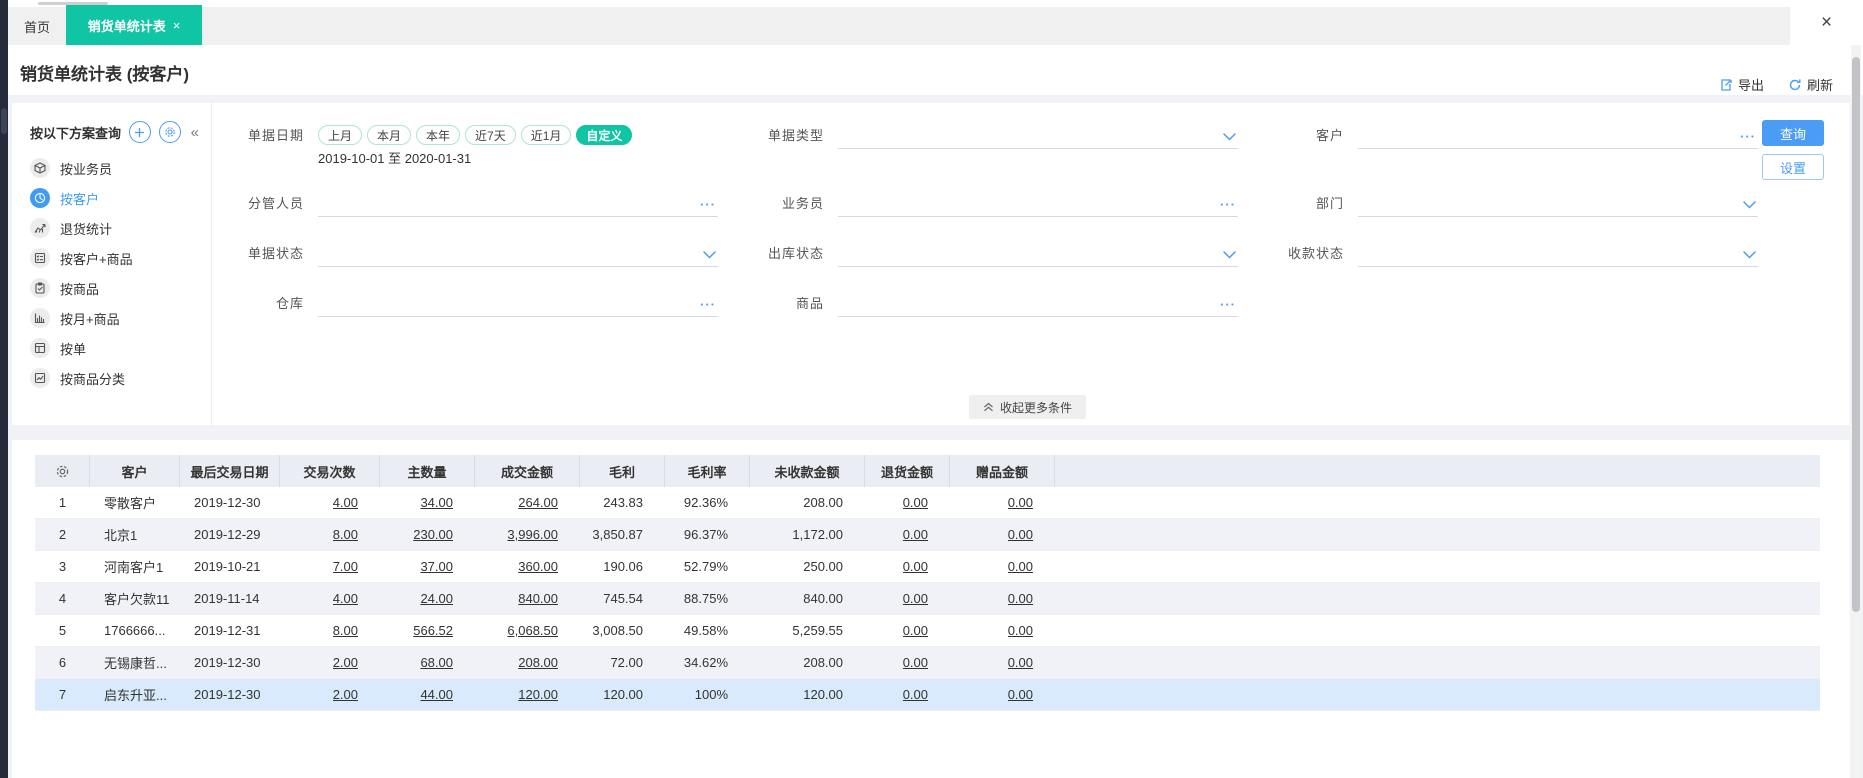 The height and width of the screenshot is (778, 1863). What do you see at coordinates (176, 25) in the screenshot?
I see `tab-close-icon: ×` at bounding box center [176, 25].